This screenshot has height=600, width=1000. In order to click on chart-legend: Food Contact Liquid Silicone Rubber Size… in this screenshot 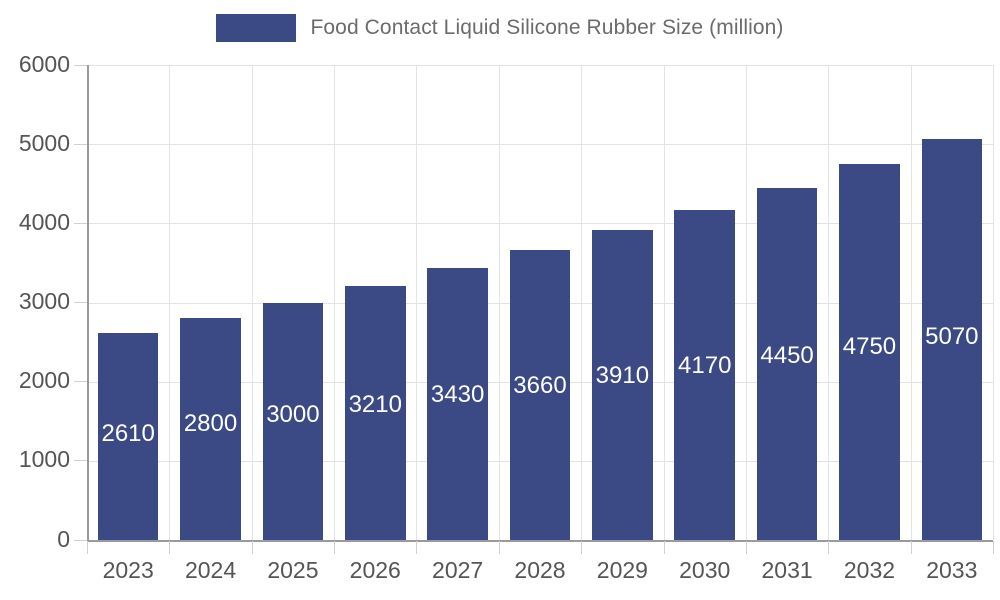, I will do `click(500, 28)`.